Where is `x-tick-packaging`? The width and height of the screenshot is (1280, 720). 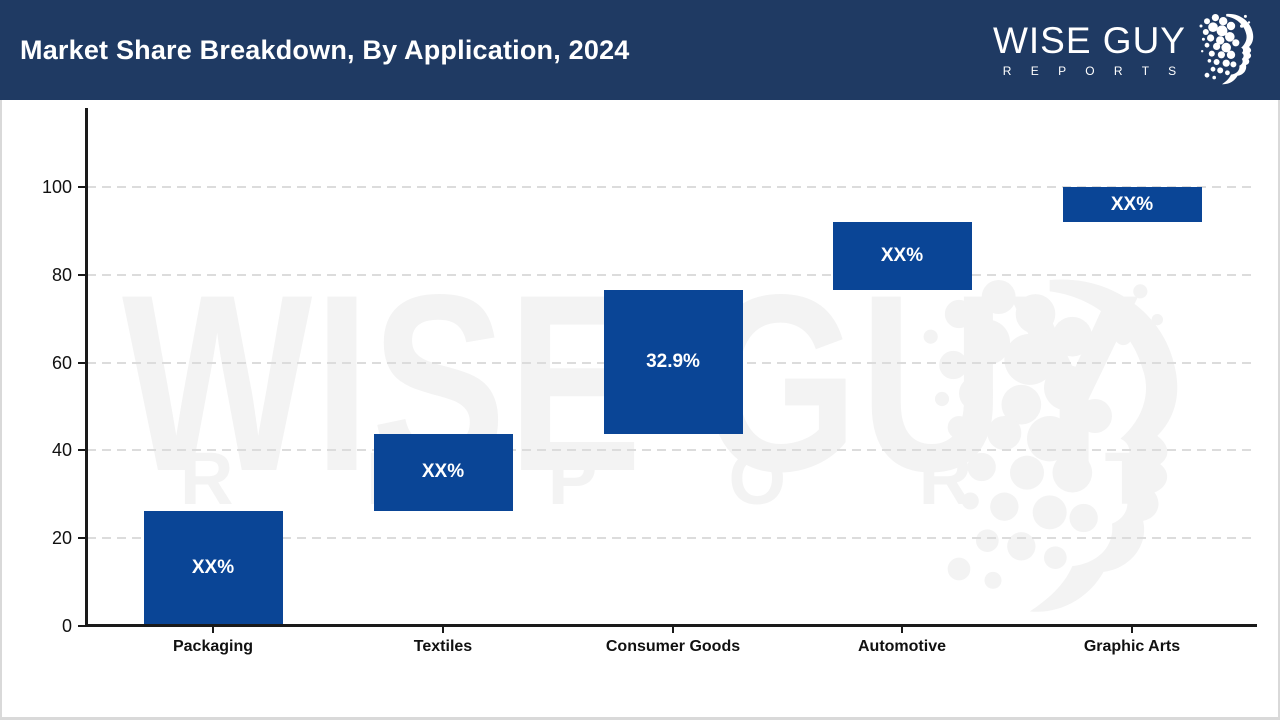
x-tick-packaging is located at coordinates (213, 630).